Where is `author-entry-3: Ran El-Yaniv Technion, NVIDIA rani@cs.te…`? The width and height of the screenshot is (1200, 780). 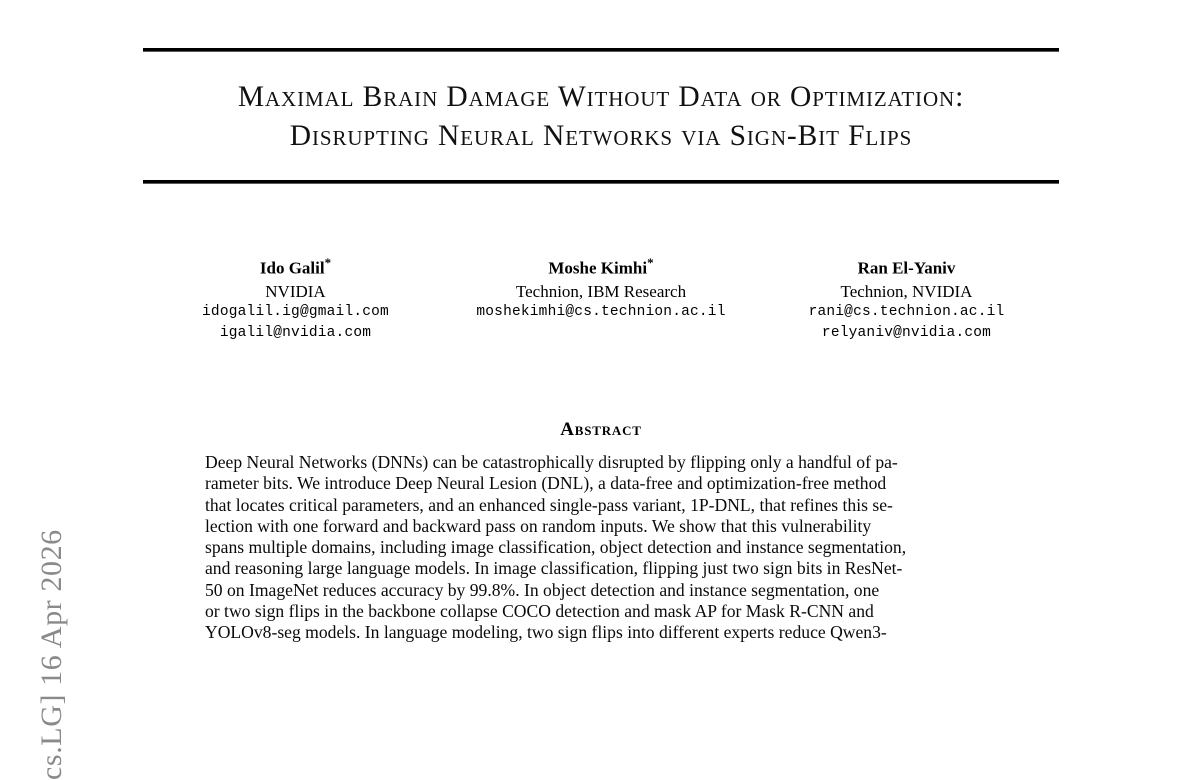
author-entry-3: Ran El-Yaniv Technion, NVIDIA rani@cs.te… is located at coordinates (906, 298).